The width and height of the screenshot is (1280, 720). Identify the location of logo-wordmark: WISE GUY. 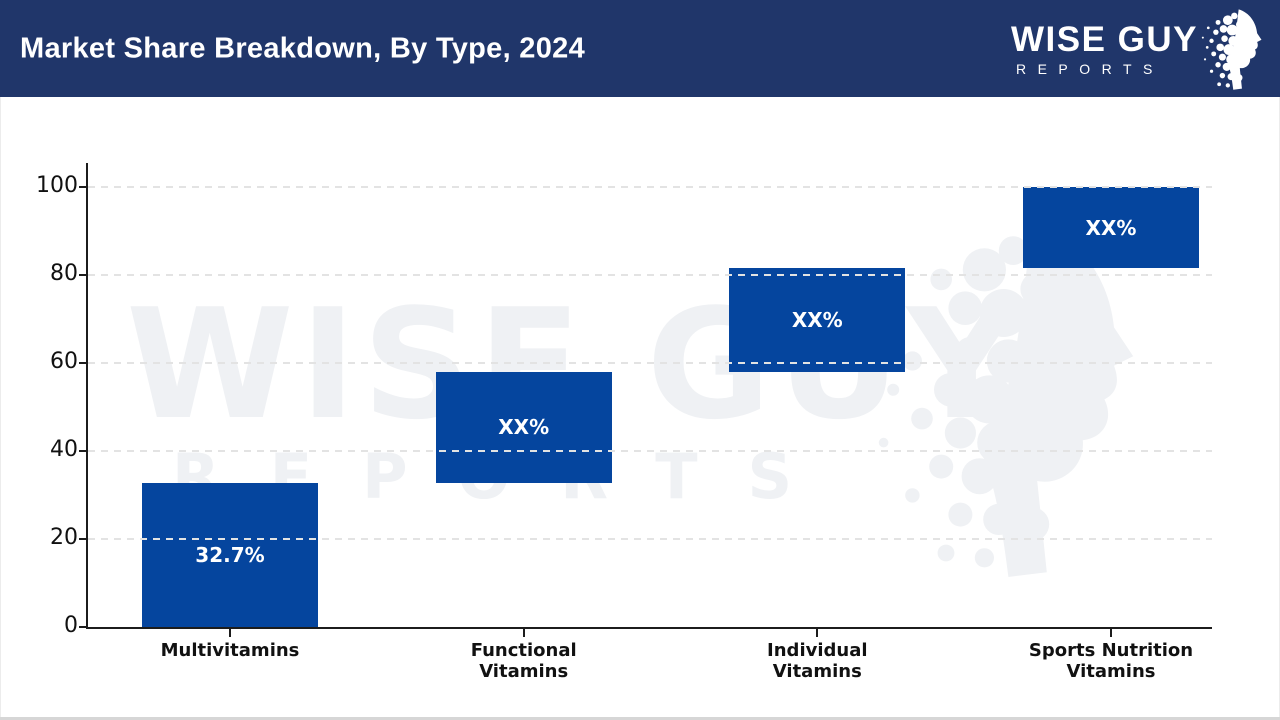
(1104, 39).